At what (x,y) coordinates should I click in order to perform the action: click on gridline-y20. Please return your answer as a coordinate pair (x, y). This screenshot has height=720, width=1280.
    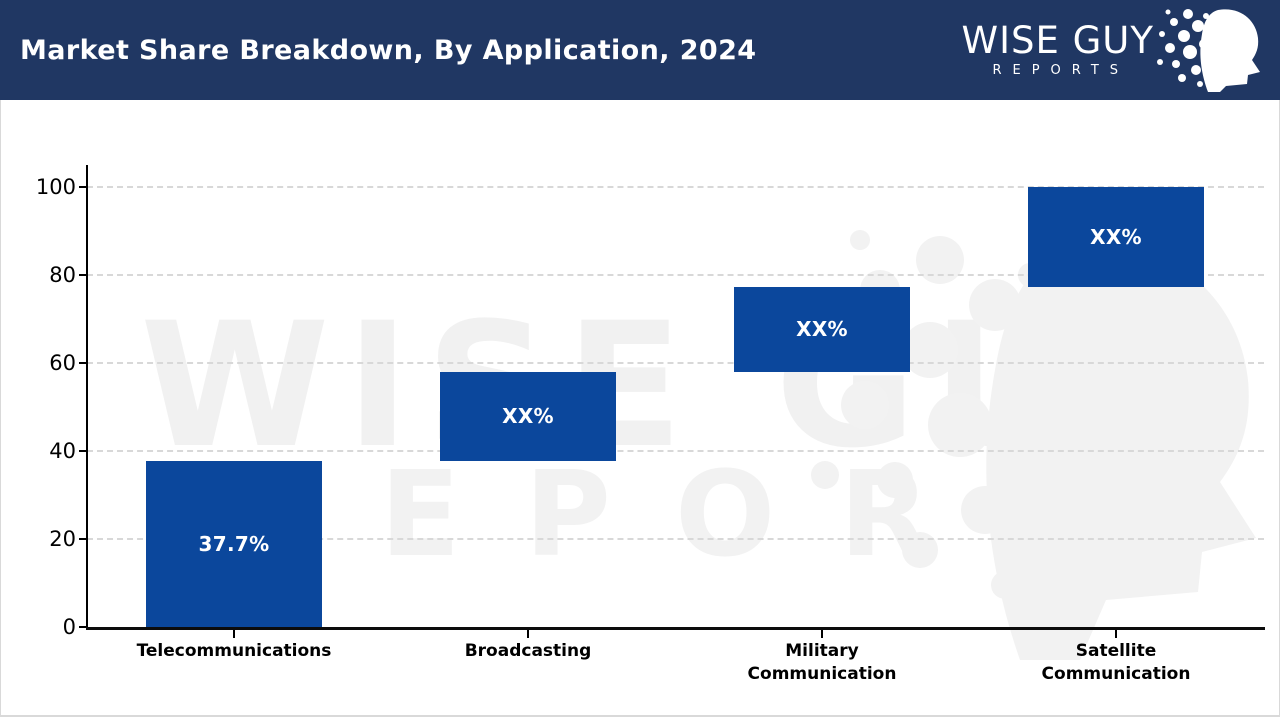
    Looking at the image, I should click on (675, 539).